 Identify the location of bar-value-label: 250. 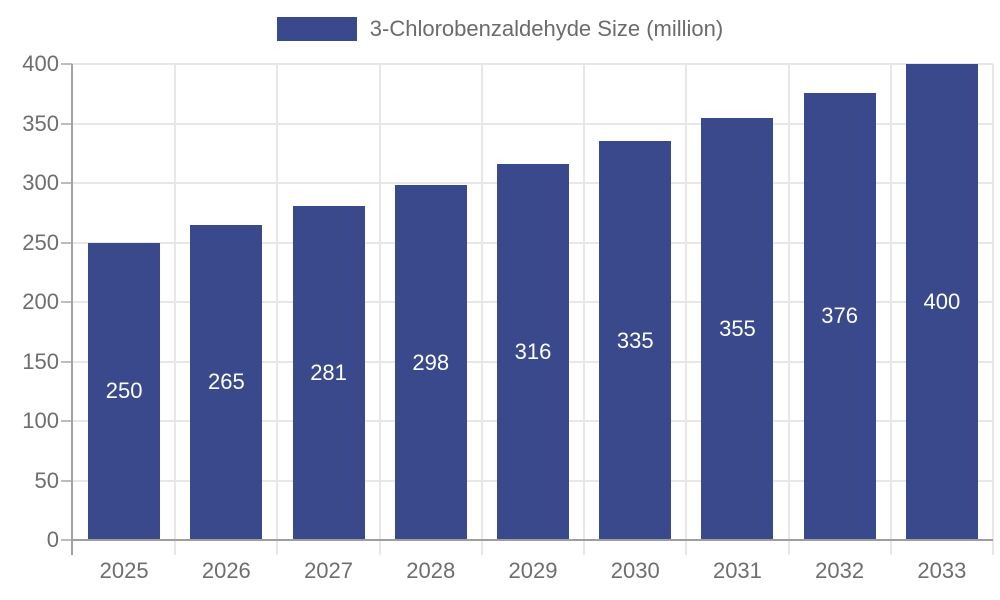
(124, 391).